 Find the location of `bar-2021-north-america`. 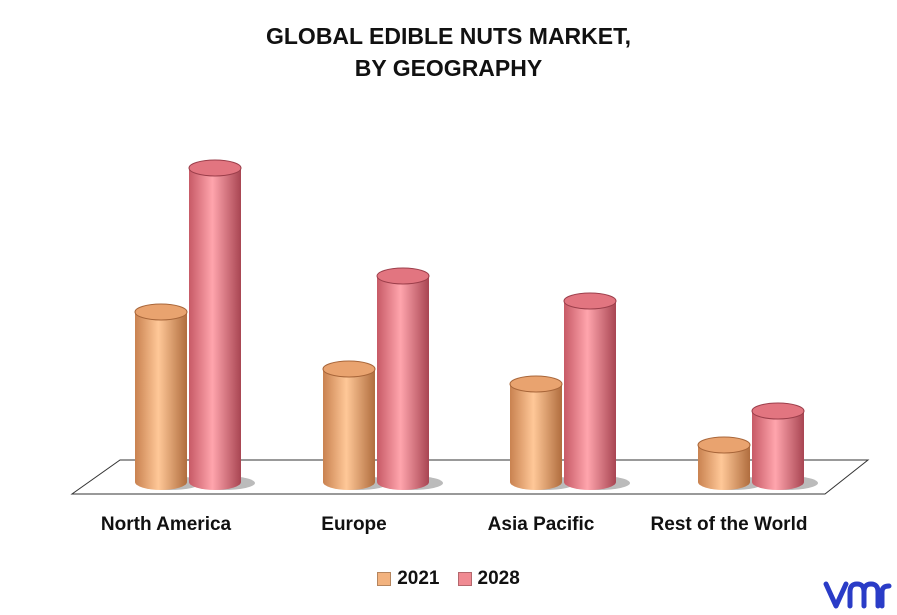

bar-2021-north-america is located at coordinates (167, 396).